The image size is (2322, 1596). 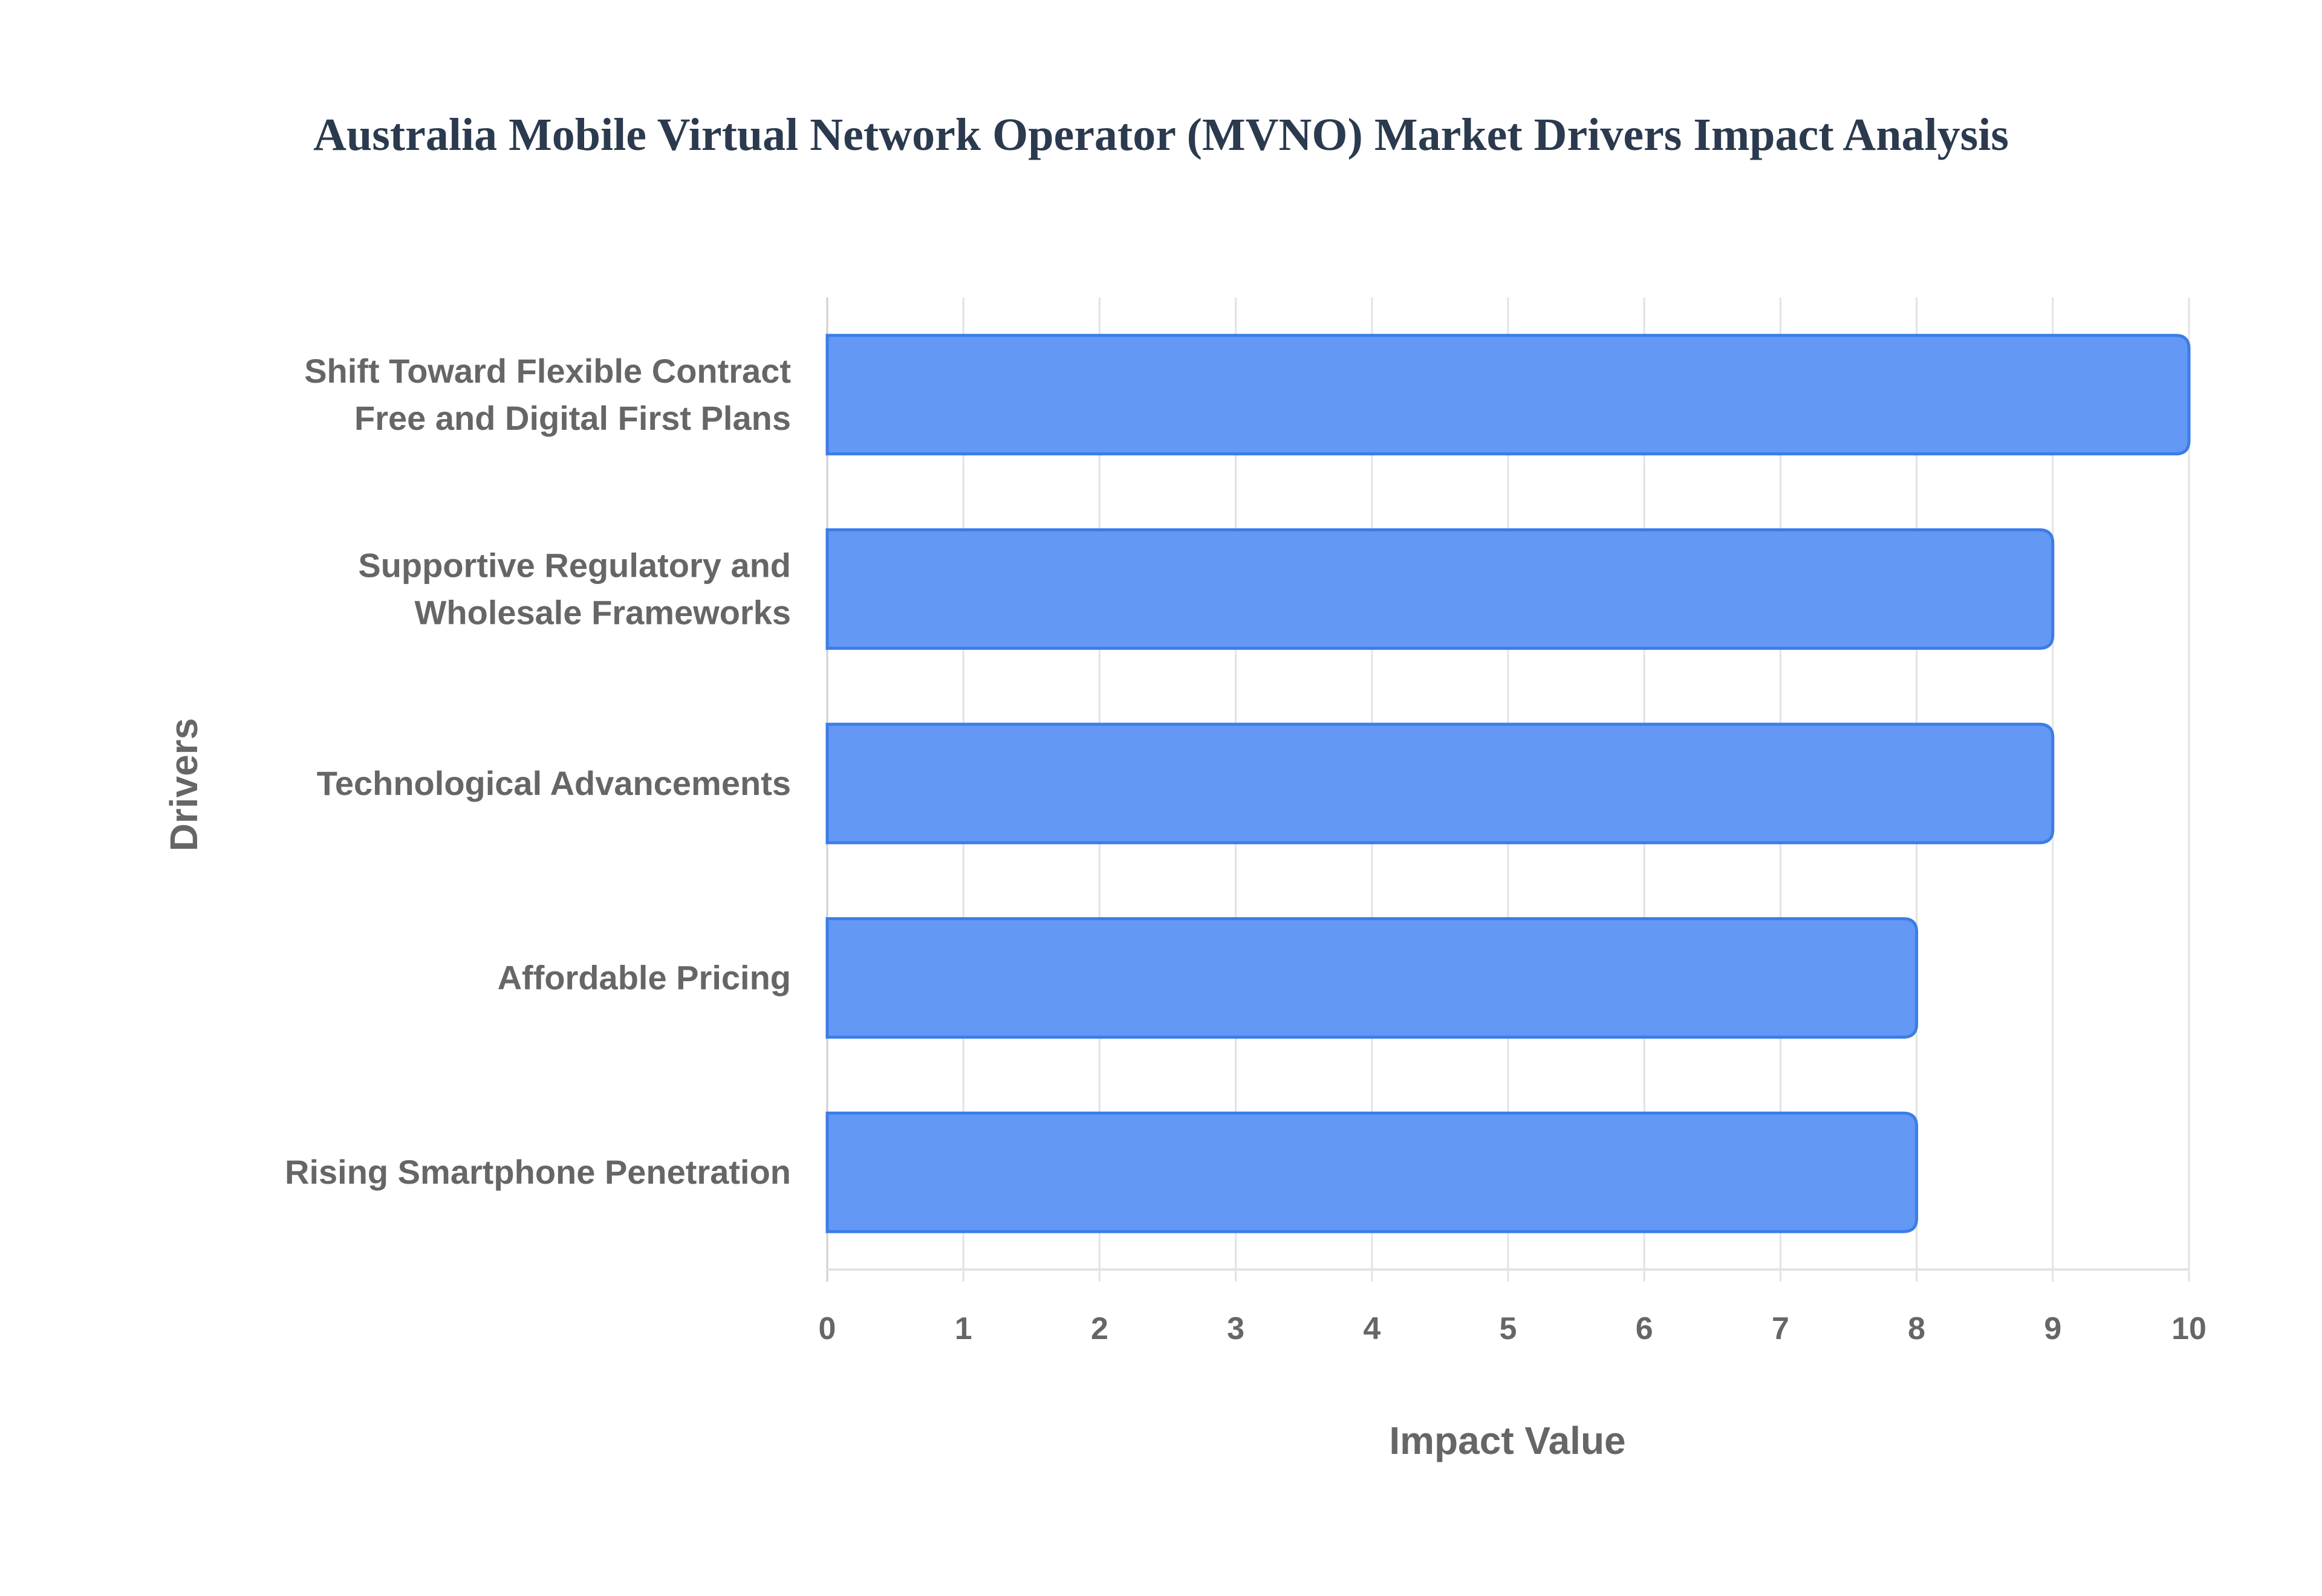 What do you see at coordinates (1780, 1328) in the screenshot?
I see `x-tick-label: 7` at bounding box center [1780, 1328].